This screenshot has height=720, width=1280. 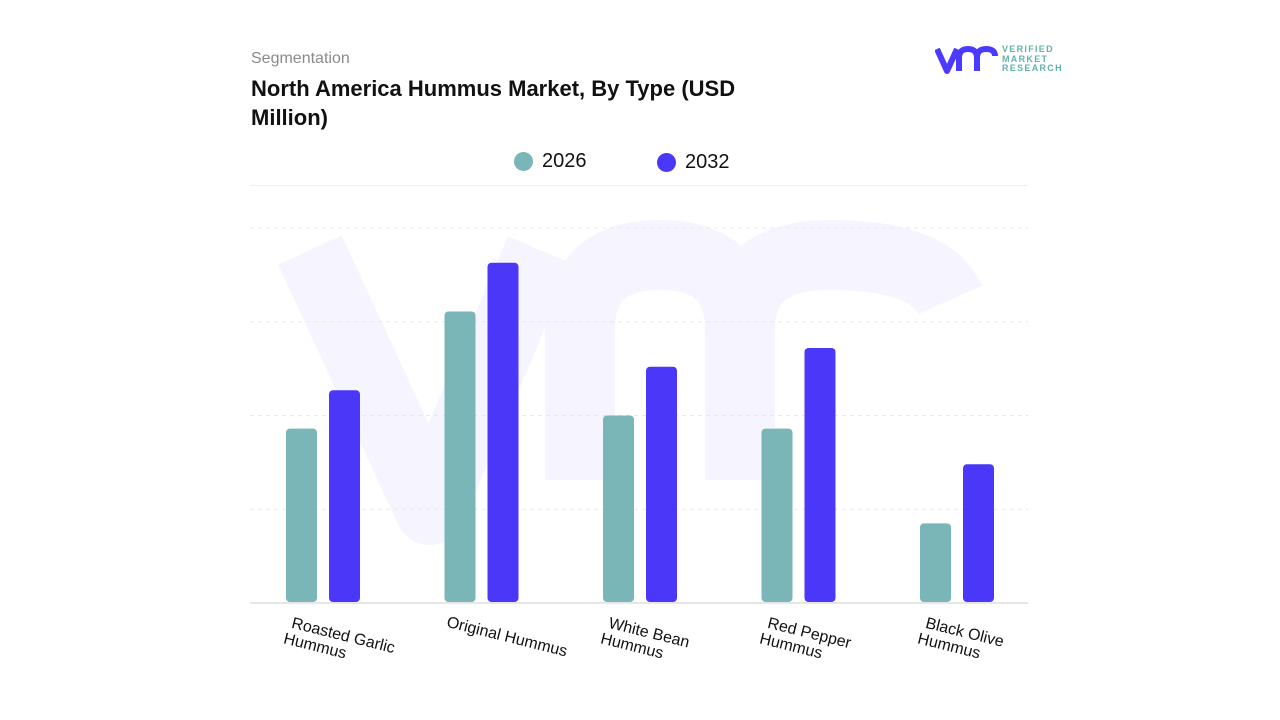 What do you see at coordinates (777, 515) in the screenshot?
I see `bar-2026-red-pepper-hummus` at bounding box center [777, 515].